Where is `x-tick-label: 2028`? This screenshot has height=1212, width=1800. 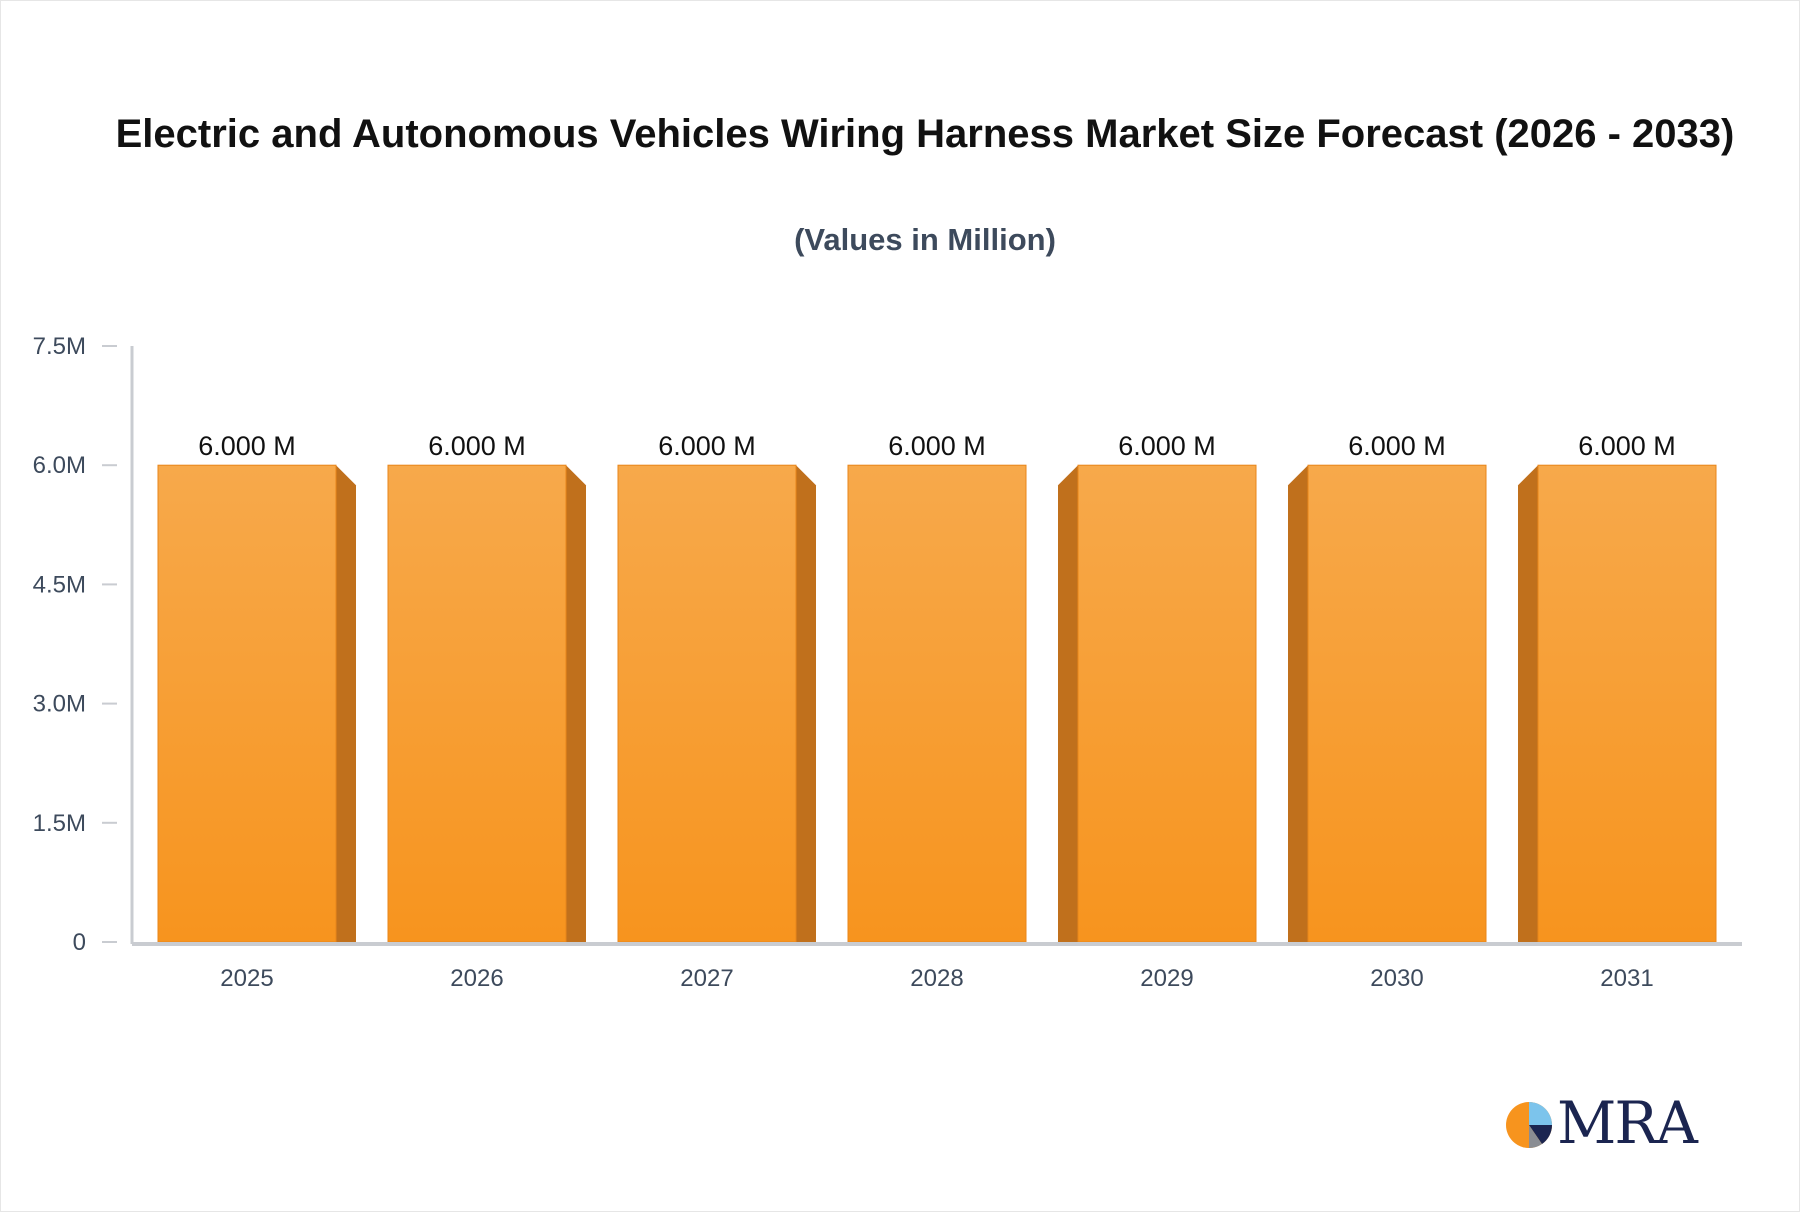
x-tick-label: 2028 is located at coordinates (936, 978).